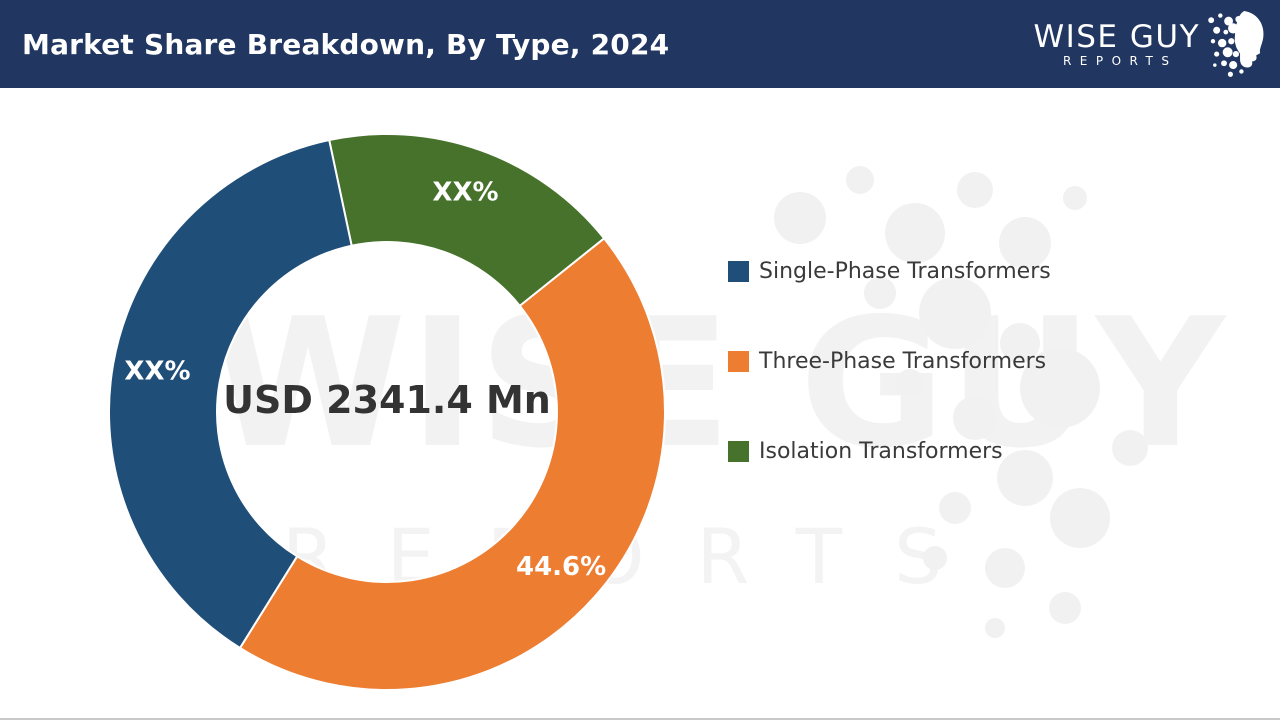  I want to click on page-title: Market Share Breakdown, By Type, 2024, so click(346, 44).